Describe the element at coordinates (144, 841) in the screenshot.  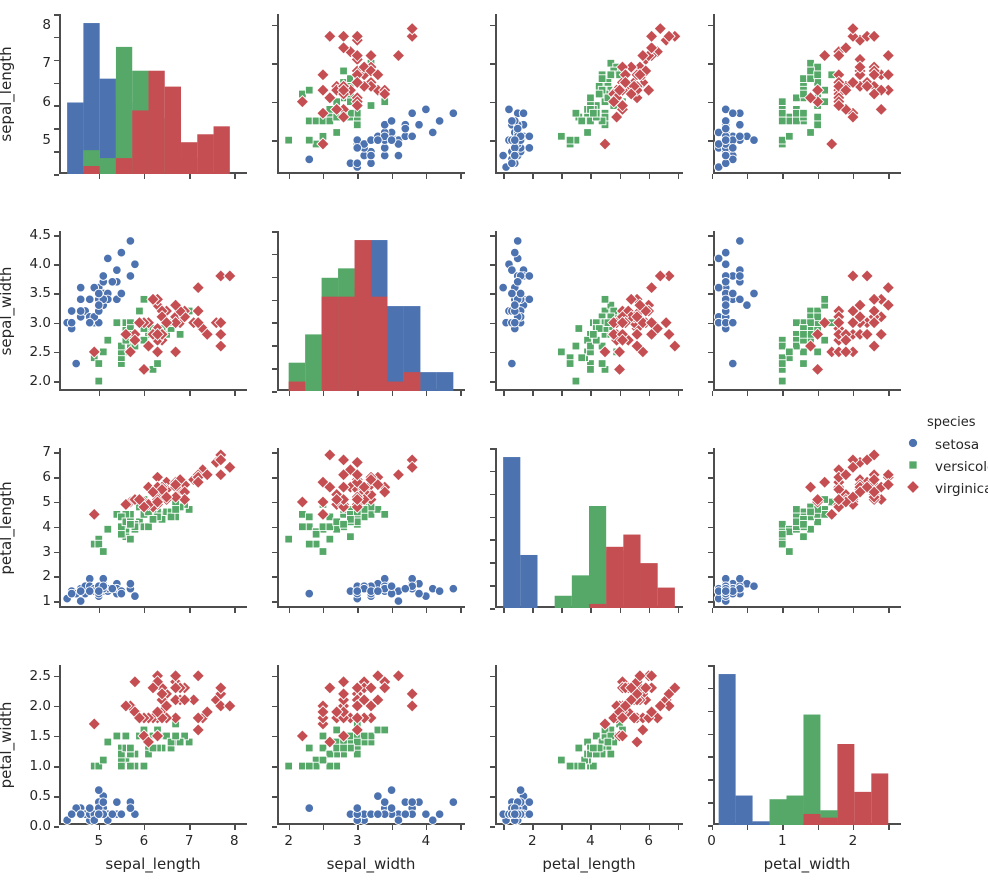
I see `x-tick-label: 6` at that location.